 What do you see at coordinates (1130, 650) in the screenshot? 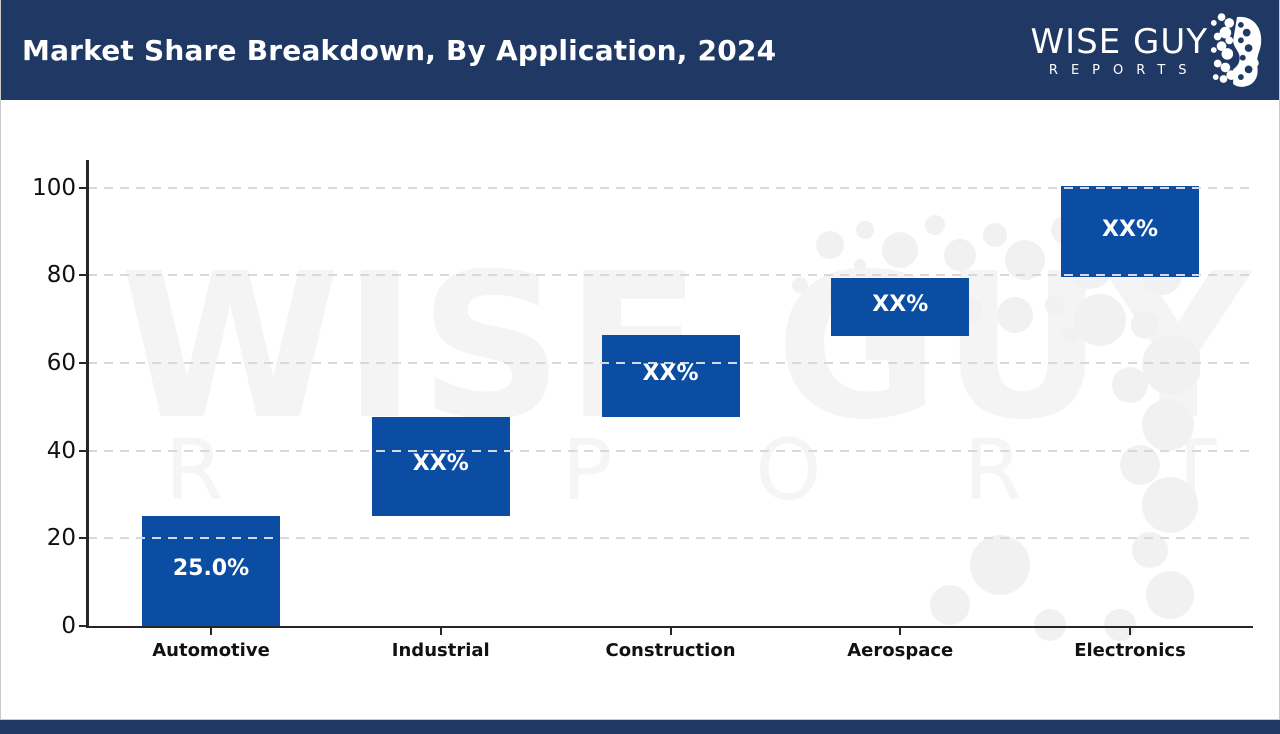
I see `x-axis-label: Electronics` at bounding box center [1130, 650].